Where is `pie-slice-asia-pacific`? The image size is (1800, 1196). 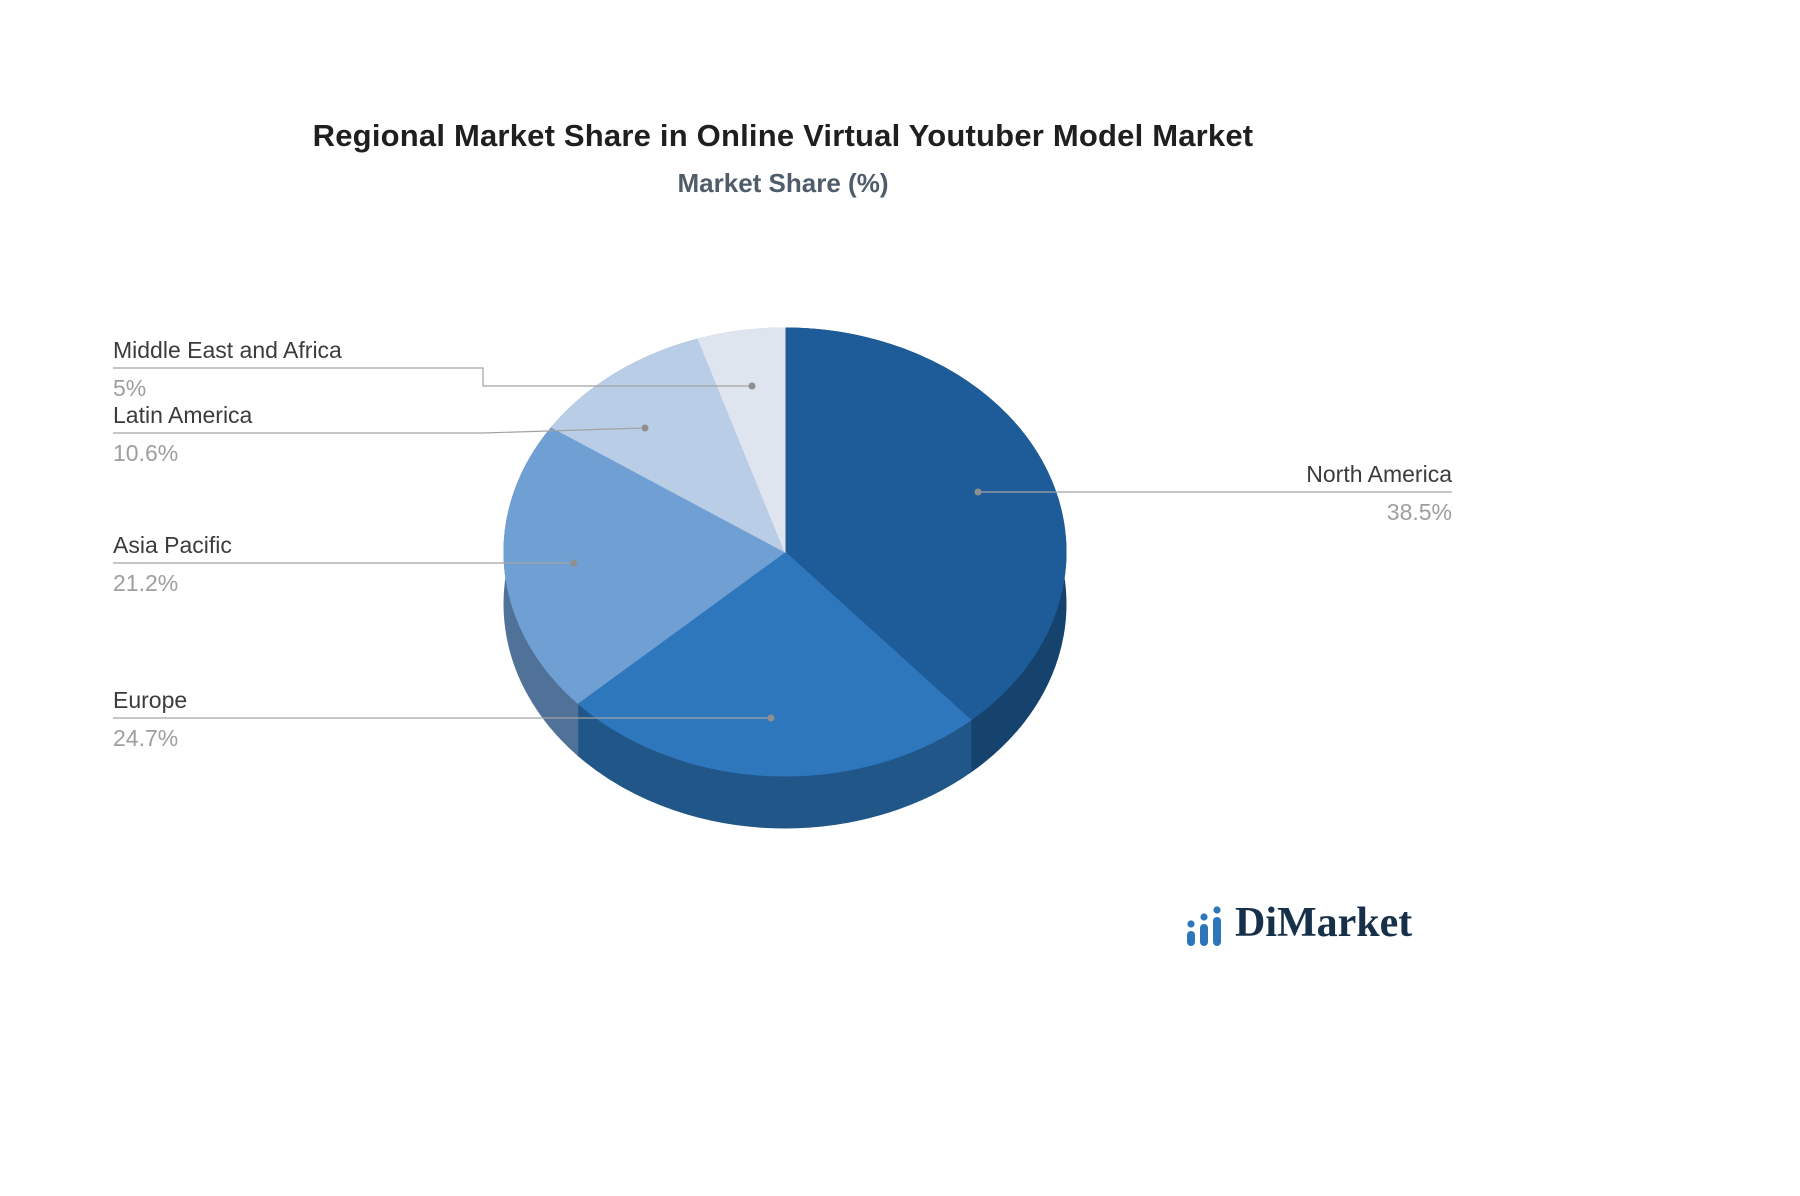 pie-slice-asia-pacific is located at coordinates (644, 565).